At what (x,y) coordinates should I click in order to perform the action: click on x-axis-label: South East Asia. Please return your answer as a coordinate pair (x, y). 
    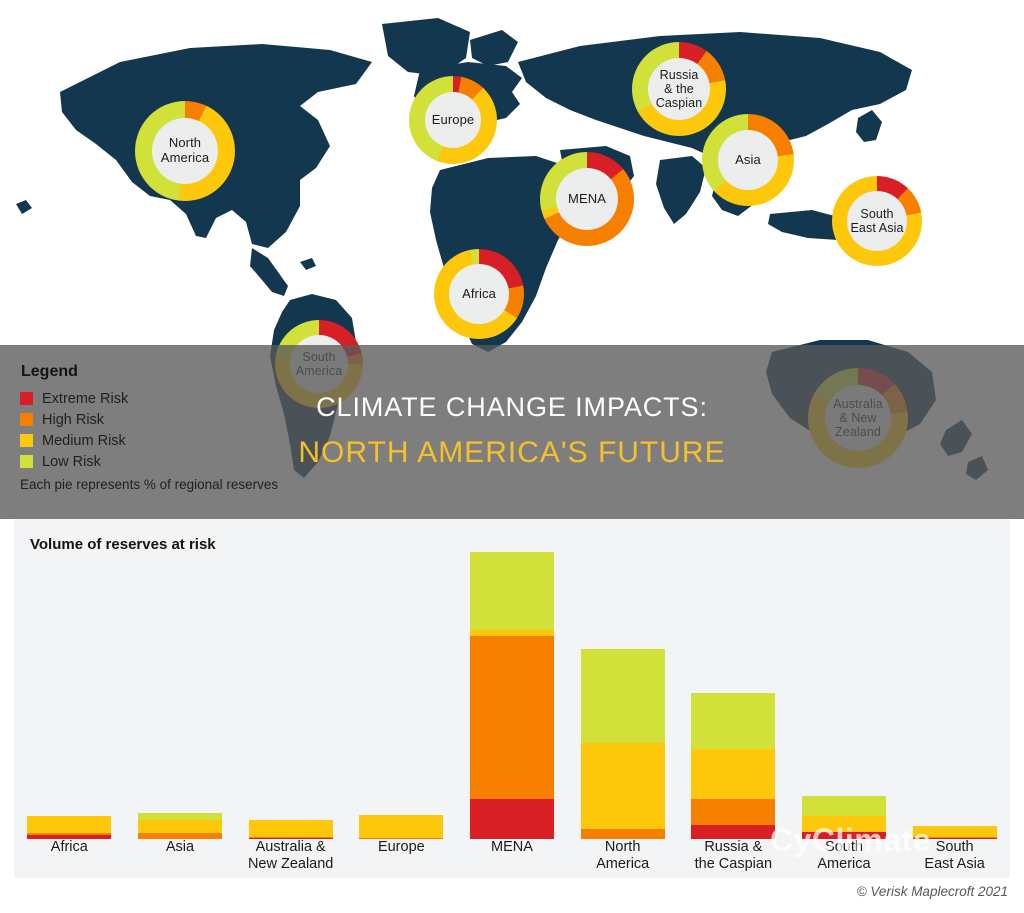
    Looking at the image, I should click on (954, 856).